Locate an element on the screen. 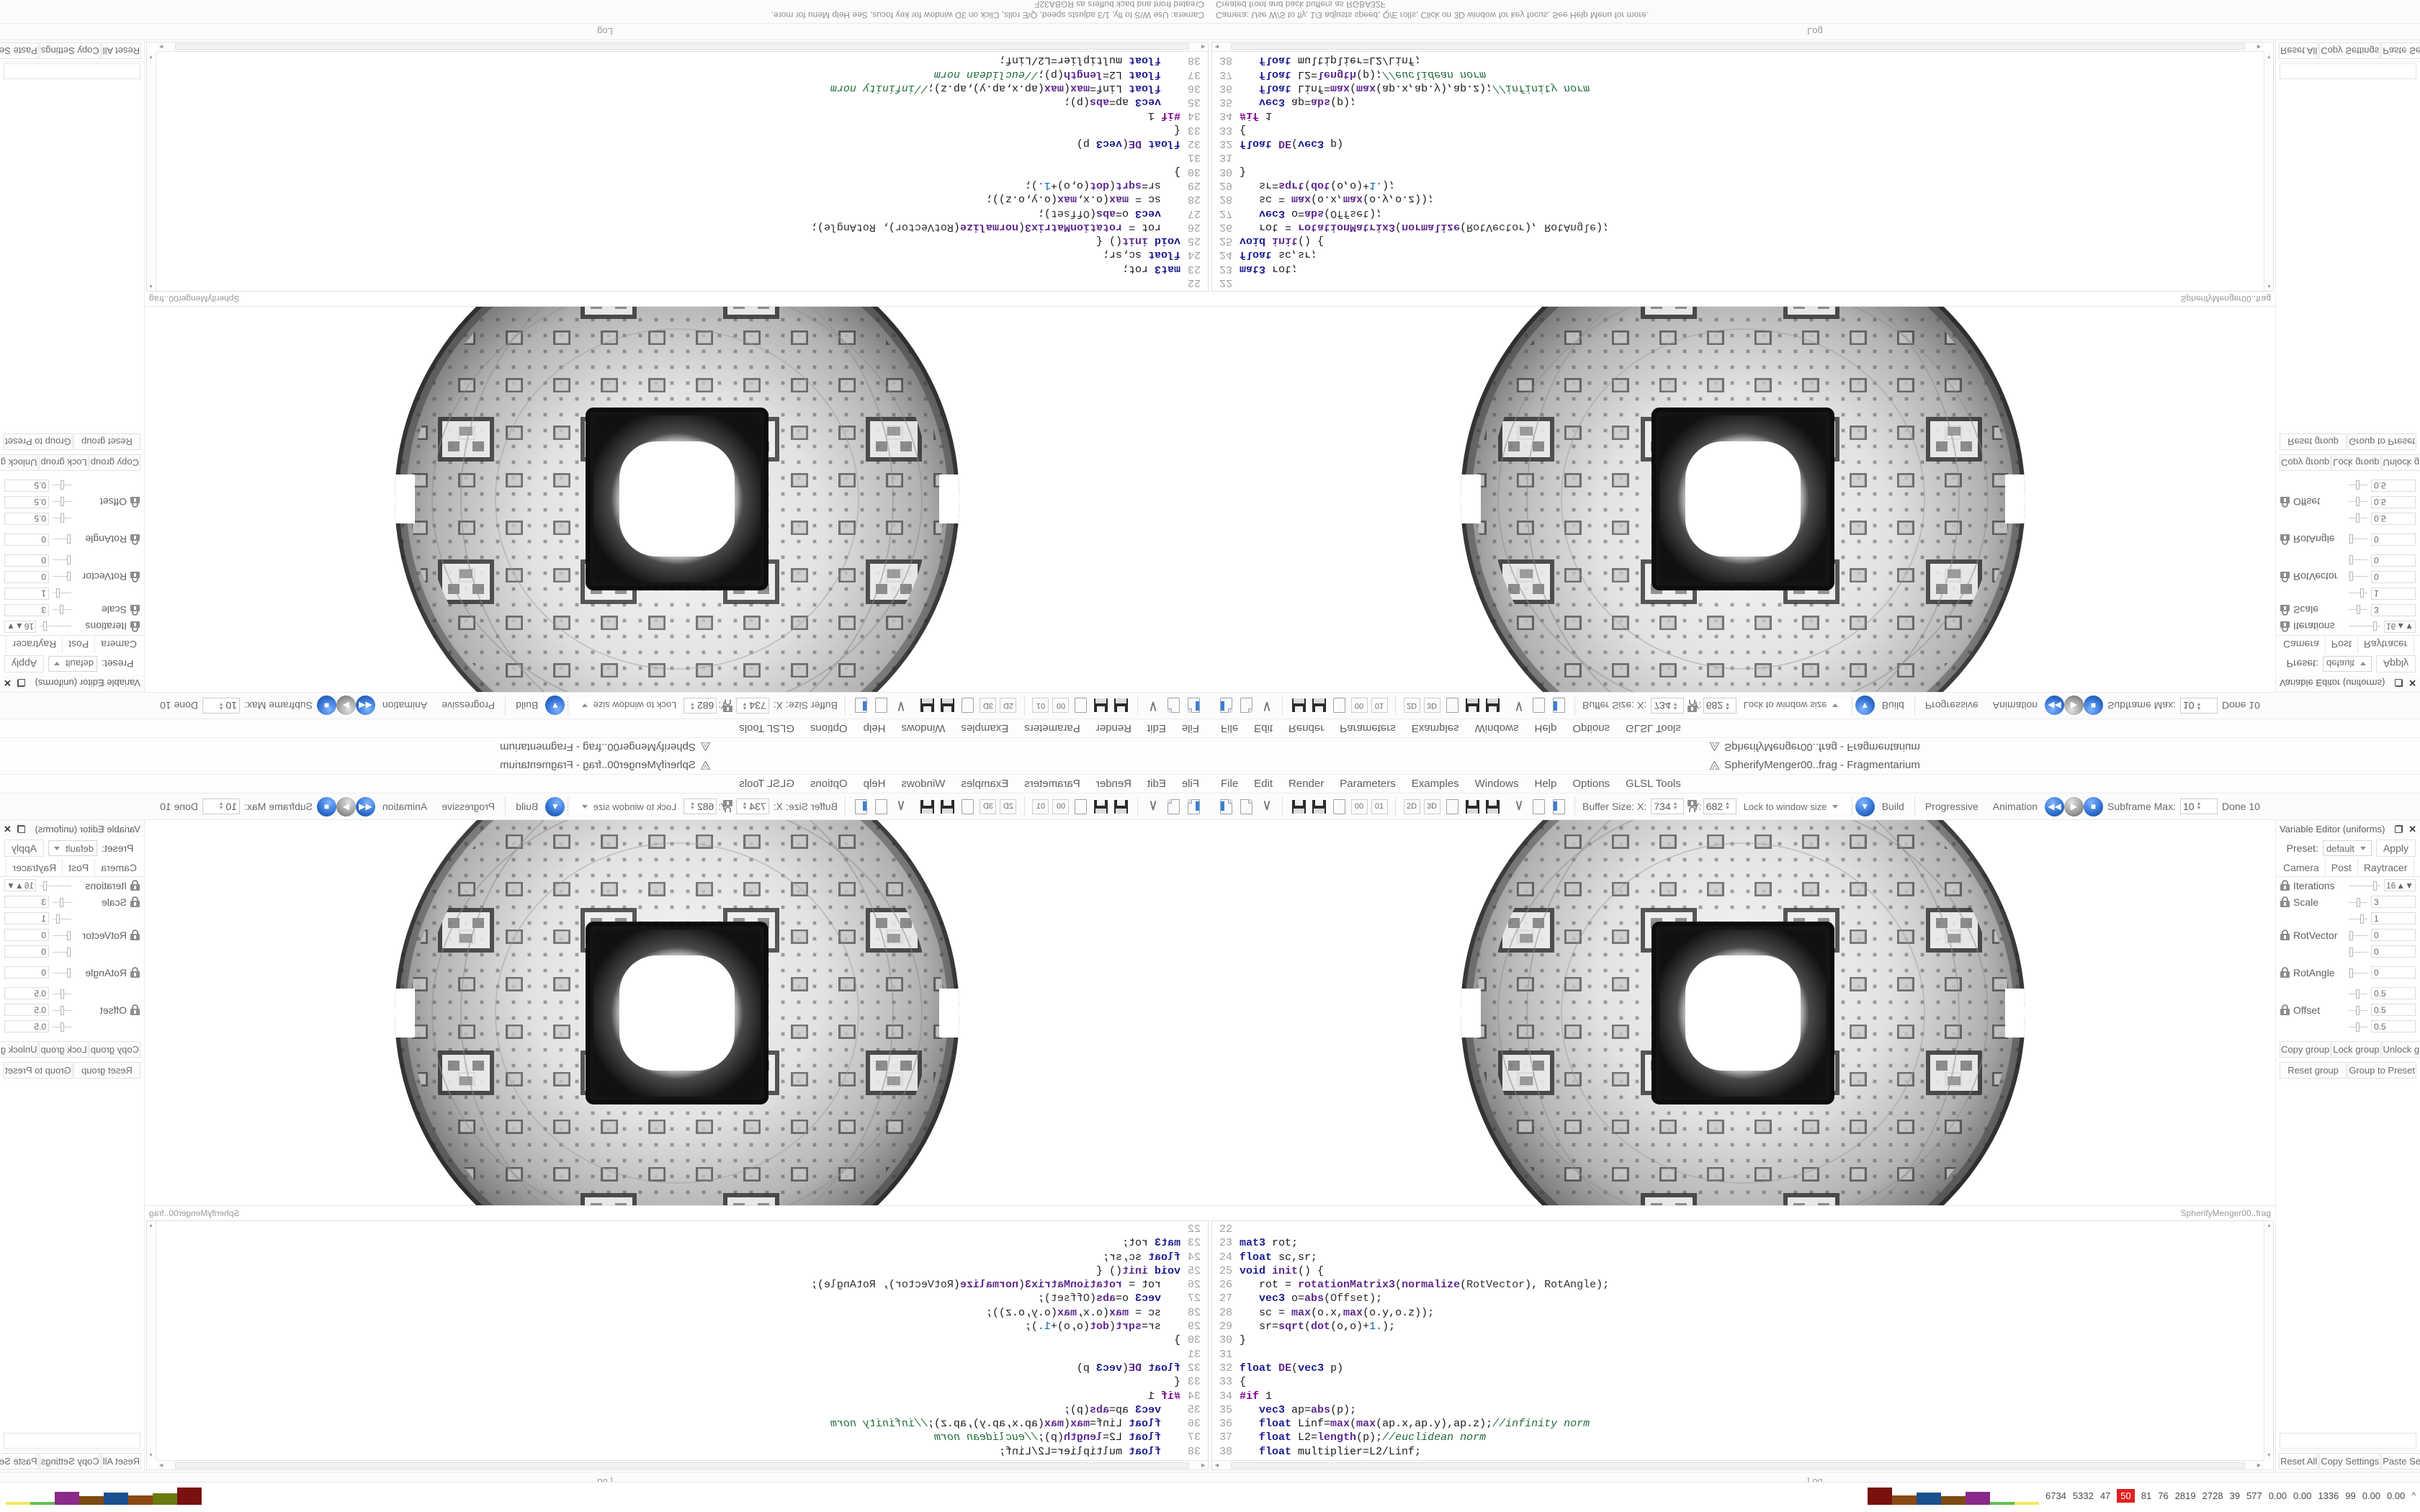  render-2d-icon: 2D is located at coordinates (1009, 806).